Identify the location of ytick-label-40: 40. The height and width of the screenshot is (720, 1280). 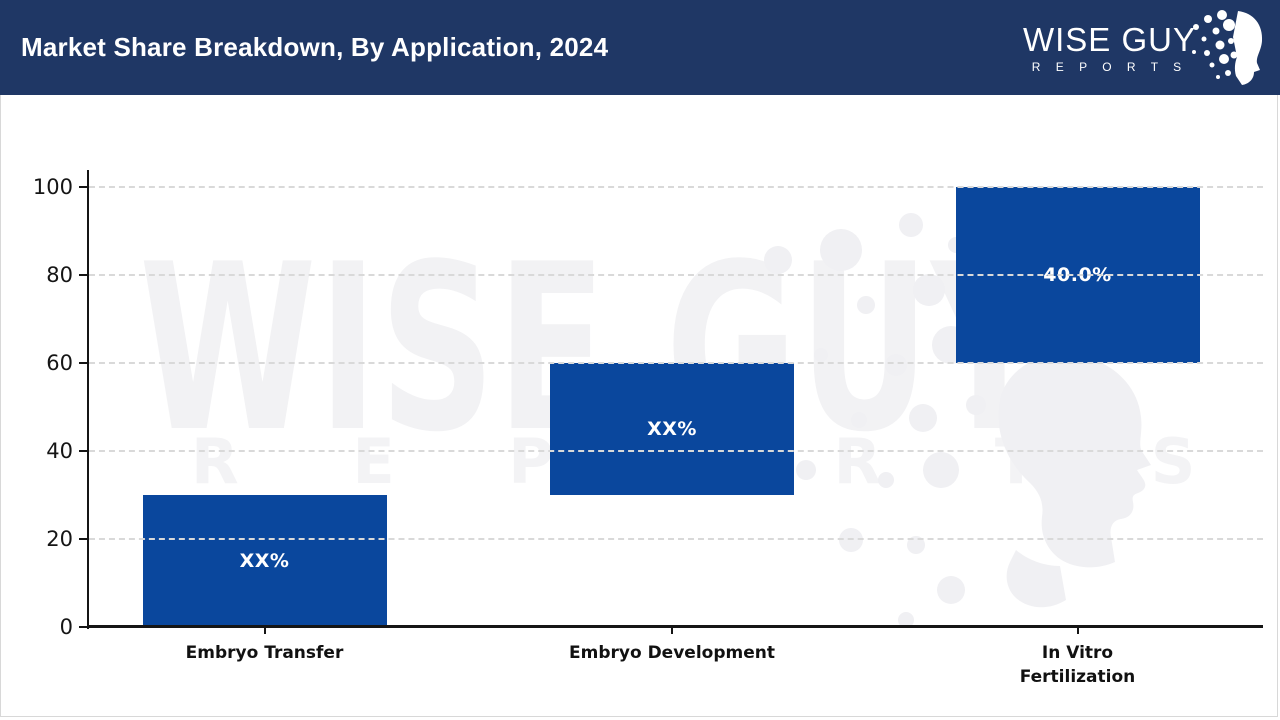
(59, 451).